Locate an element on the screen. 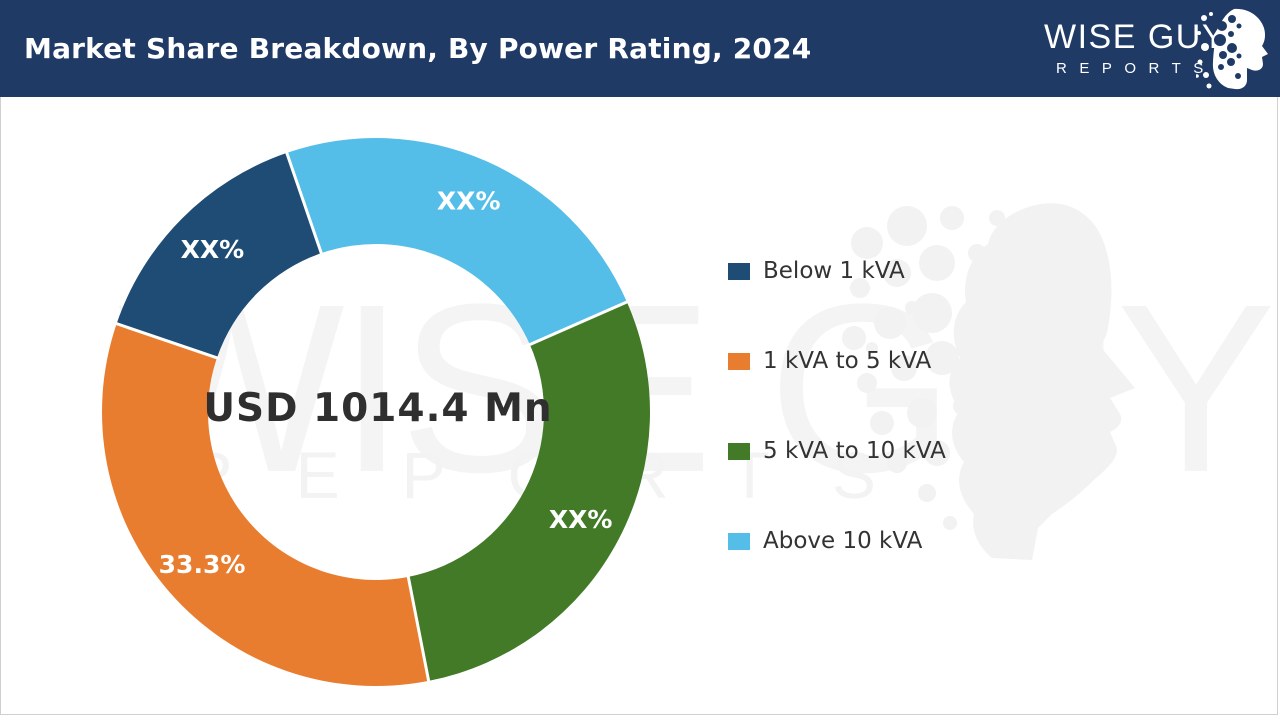 The height and width of the screenshot is (720, 1280). head-profile-icon is located at coordinates (1232, 49).